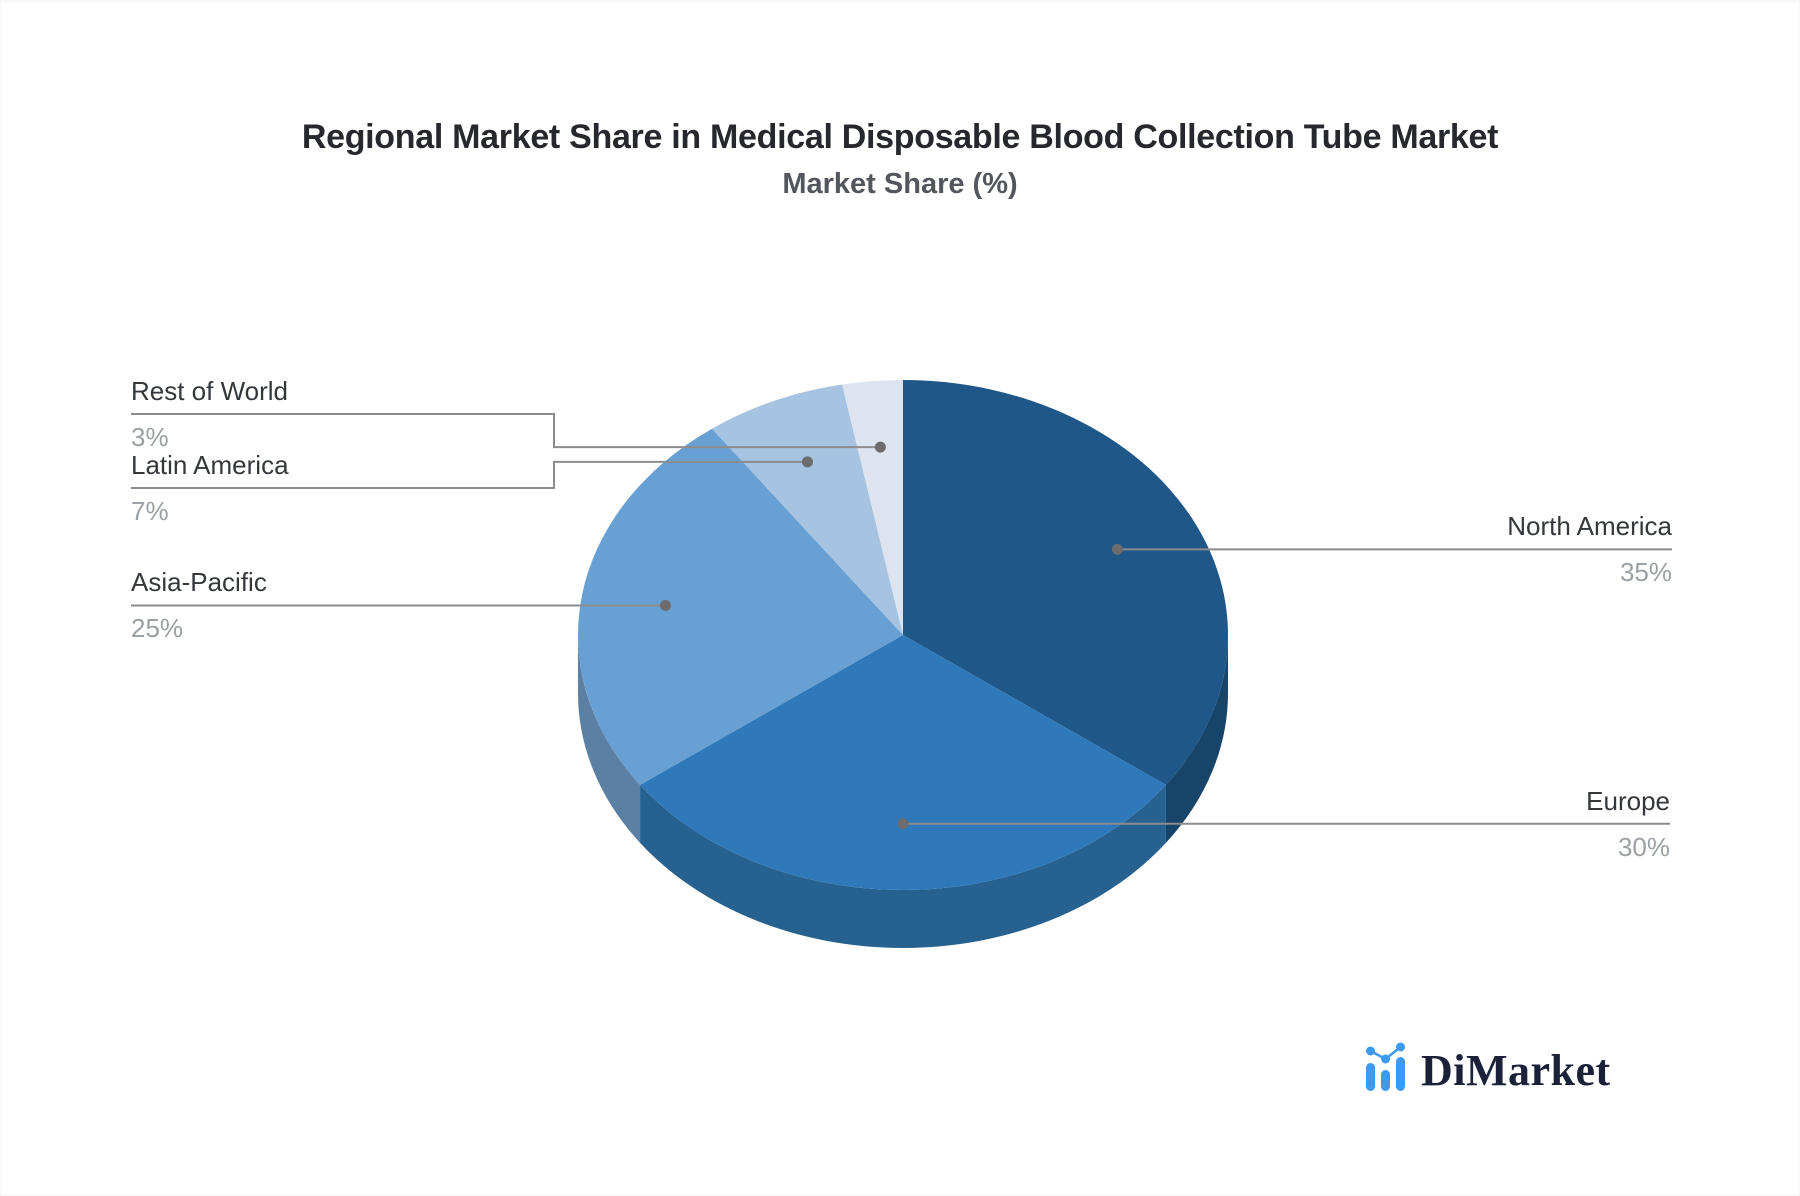 Image resolution: width=1800 pixels, height=1196 pixels. Describe the element at coordinates (210, 488) in the screenshot. I see `callout-latin-america: Latin America 7%` at that location.